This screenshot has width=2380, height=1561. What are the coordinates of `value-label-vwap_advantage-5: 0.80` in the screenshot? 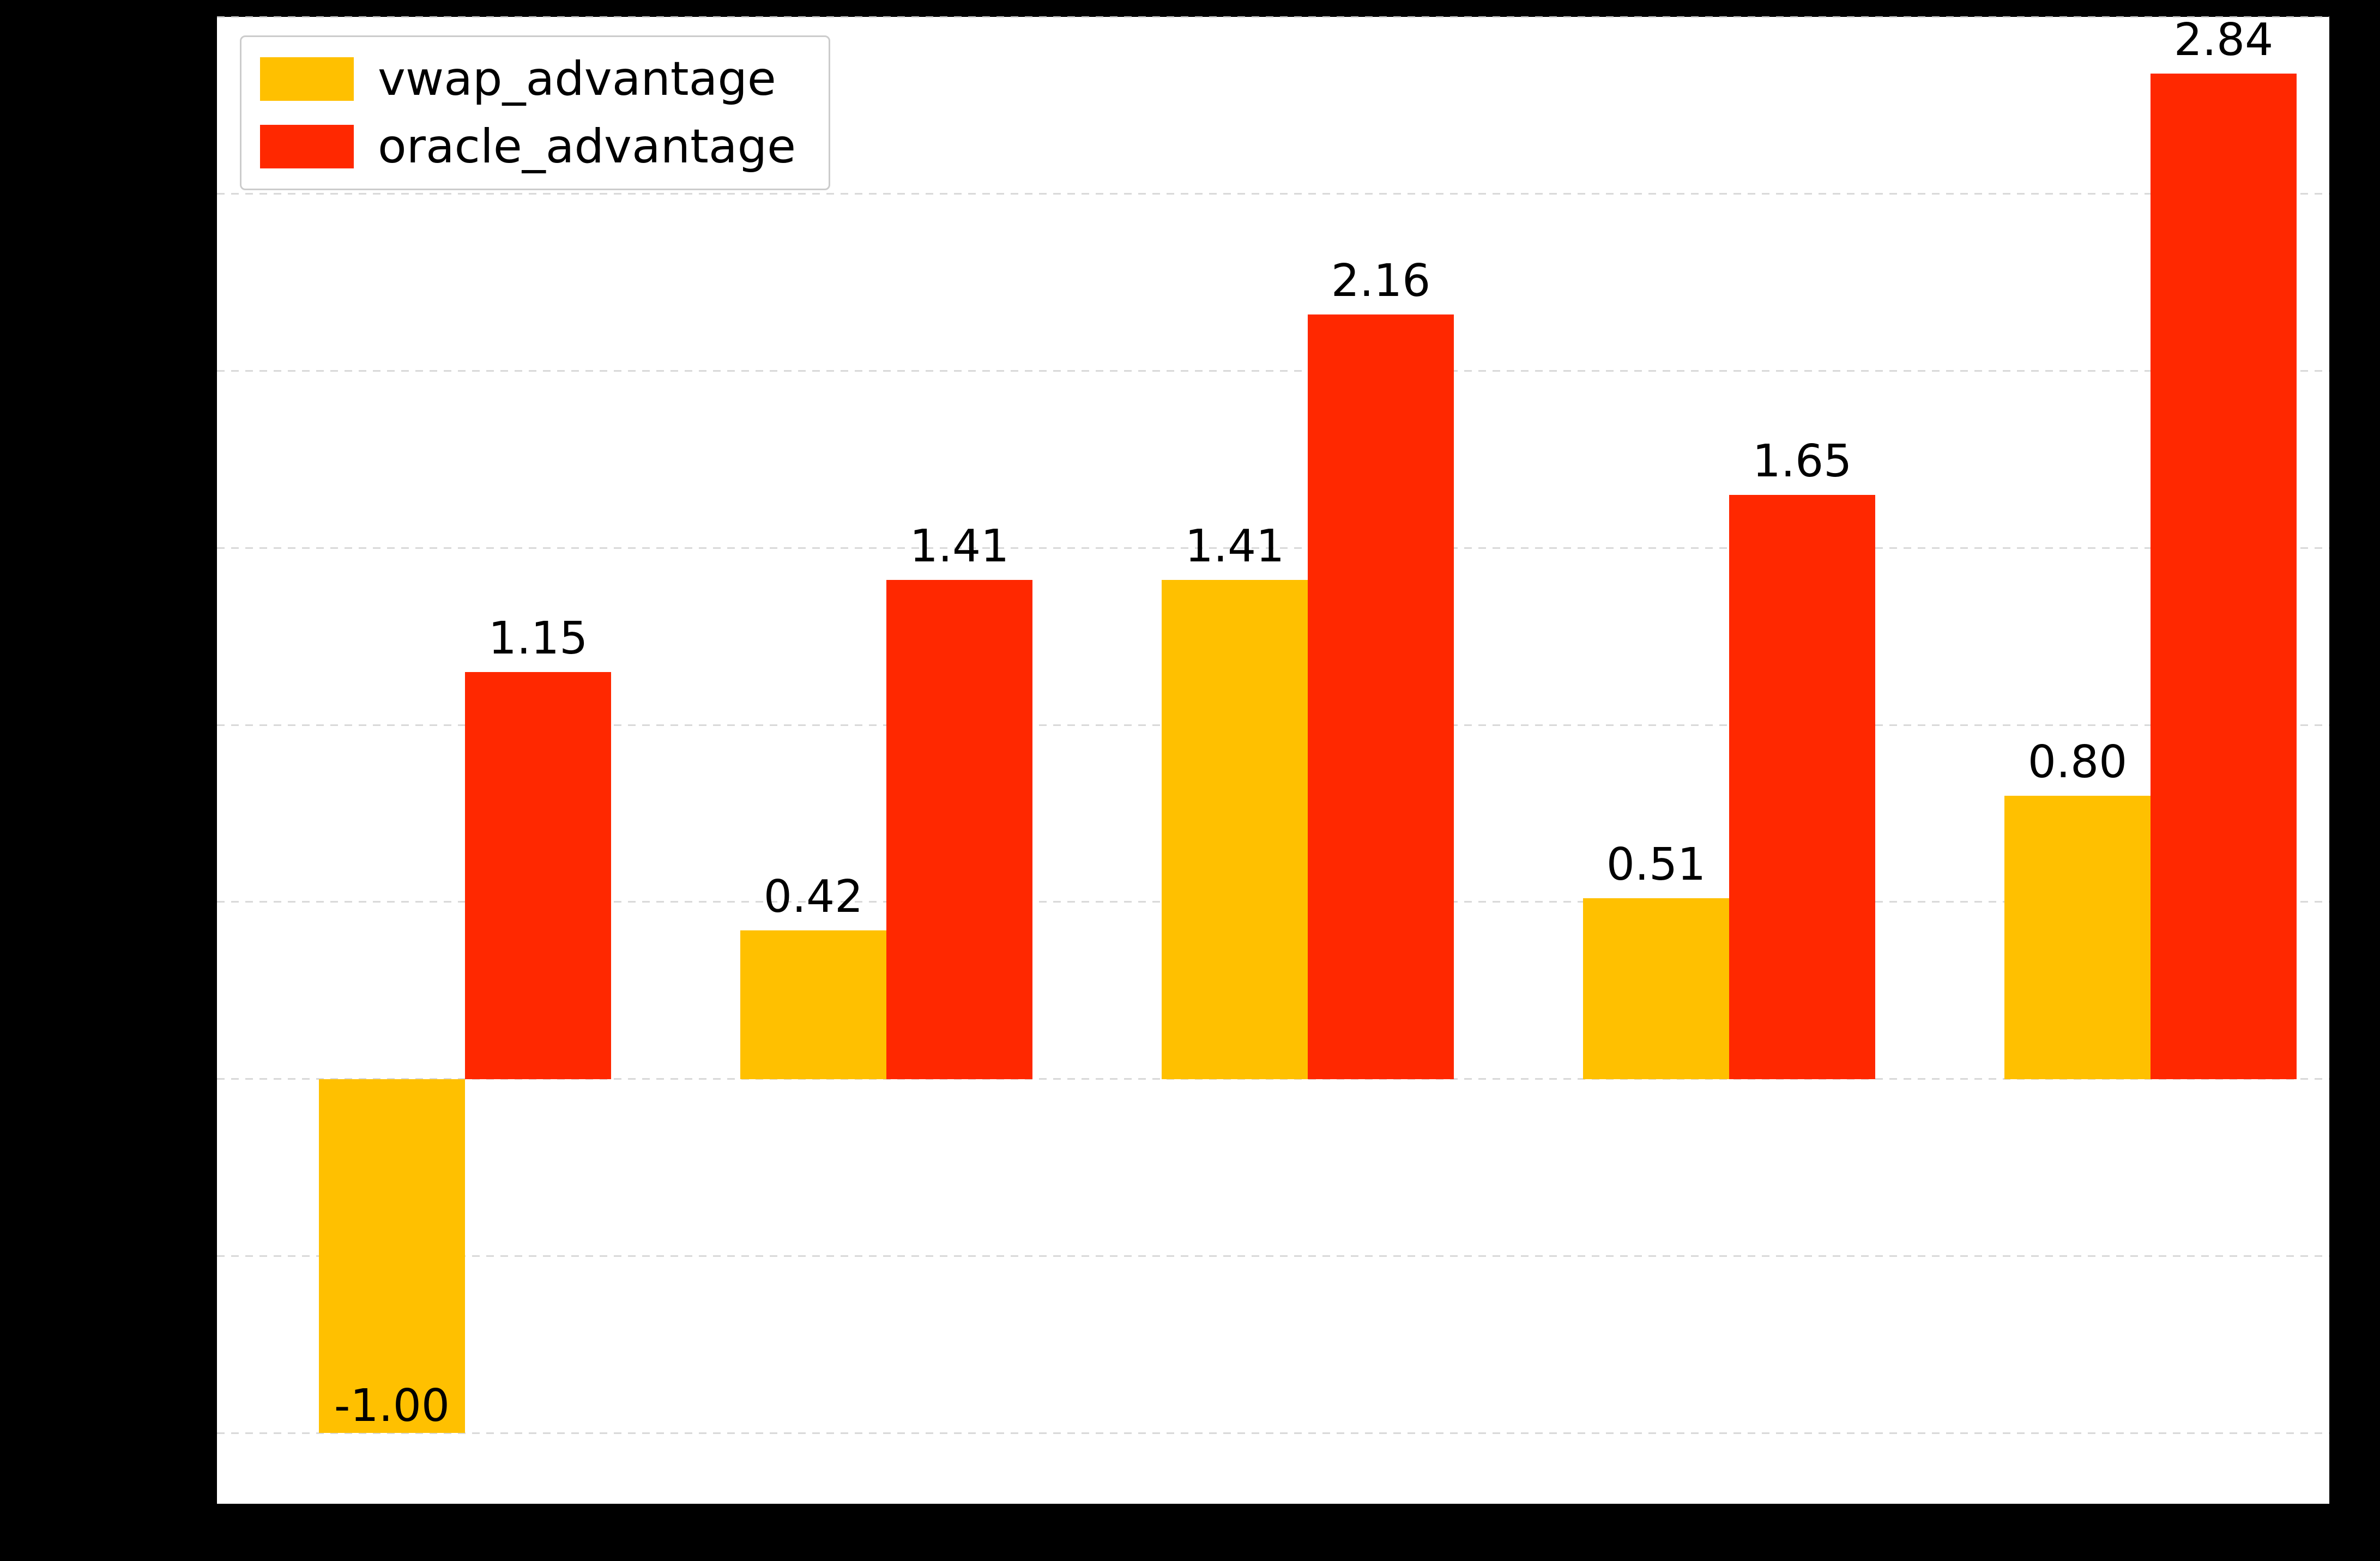 It's located at (2077, 762).